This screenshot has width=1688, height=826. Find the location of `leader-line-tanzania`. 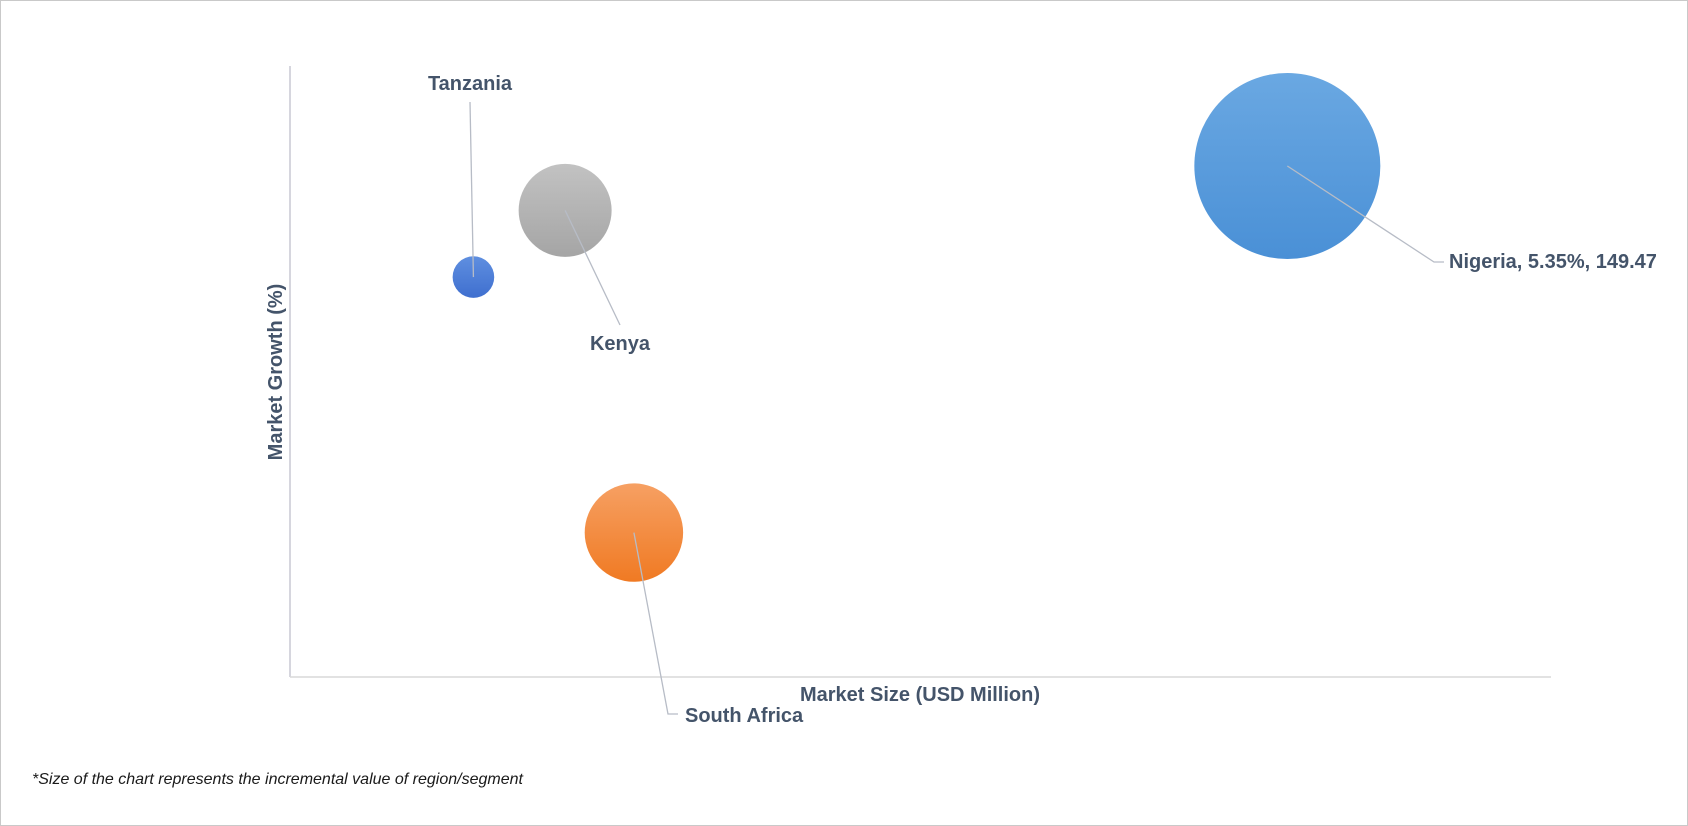

leader-line-tanzania is located at coordinates (472, 189).